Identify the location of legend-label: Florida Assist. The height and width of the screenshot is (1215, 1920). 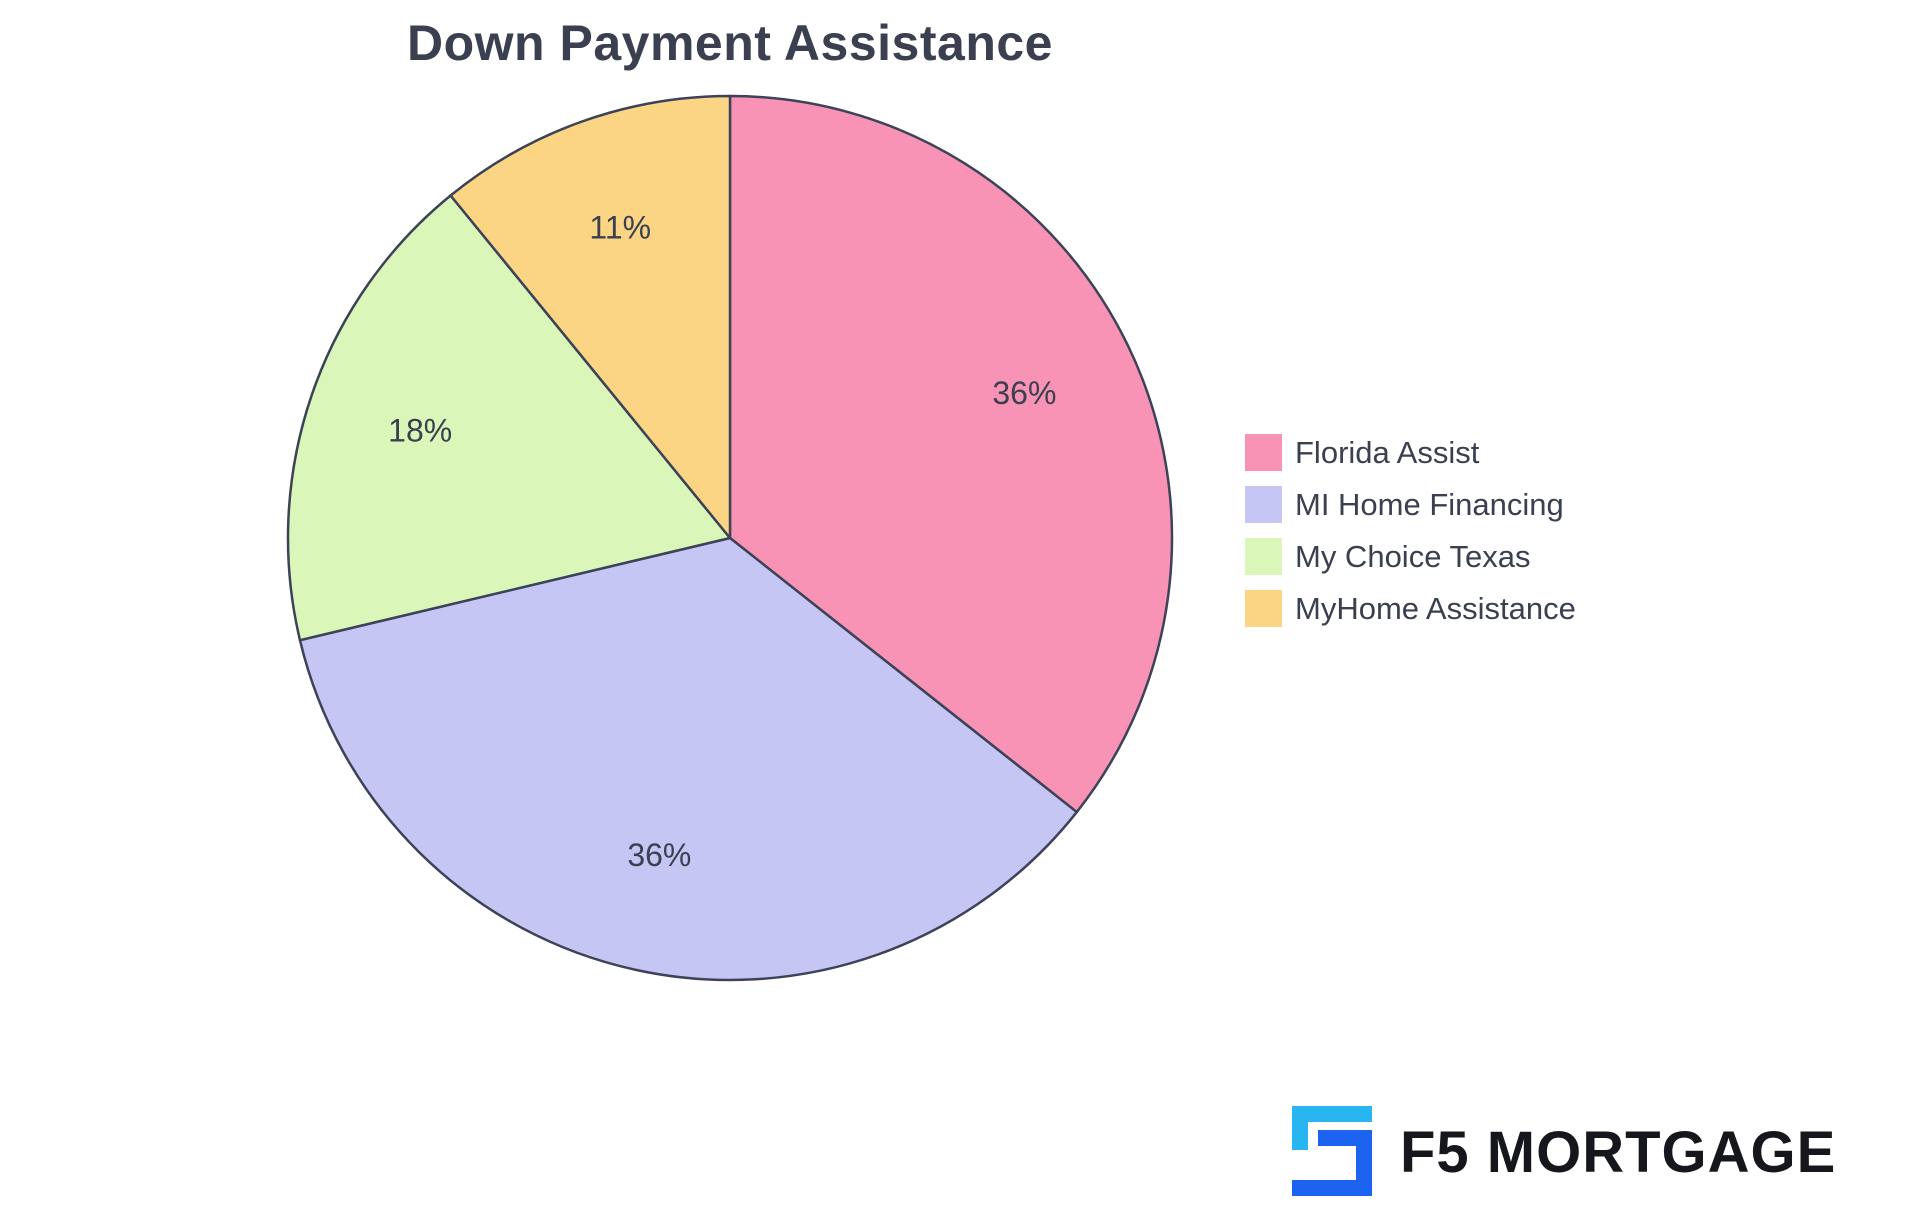
(1387, 452).